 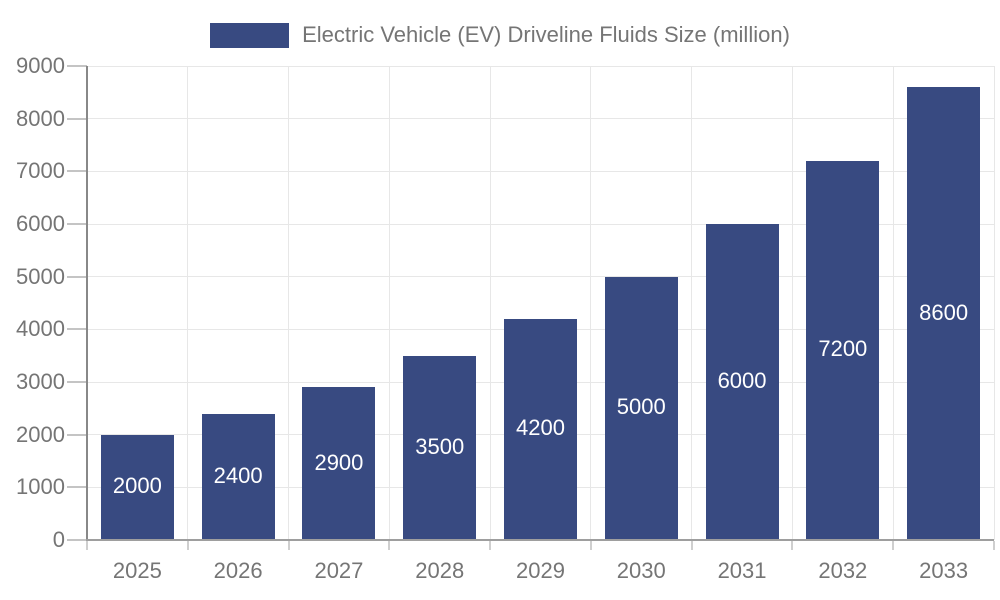 What do you see at coordinates (540, 540) in the screenshot?
I see `x-axis-line` at bounding box center [540, 540].